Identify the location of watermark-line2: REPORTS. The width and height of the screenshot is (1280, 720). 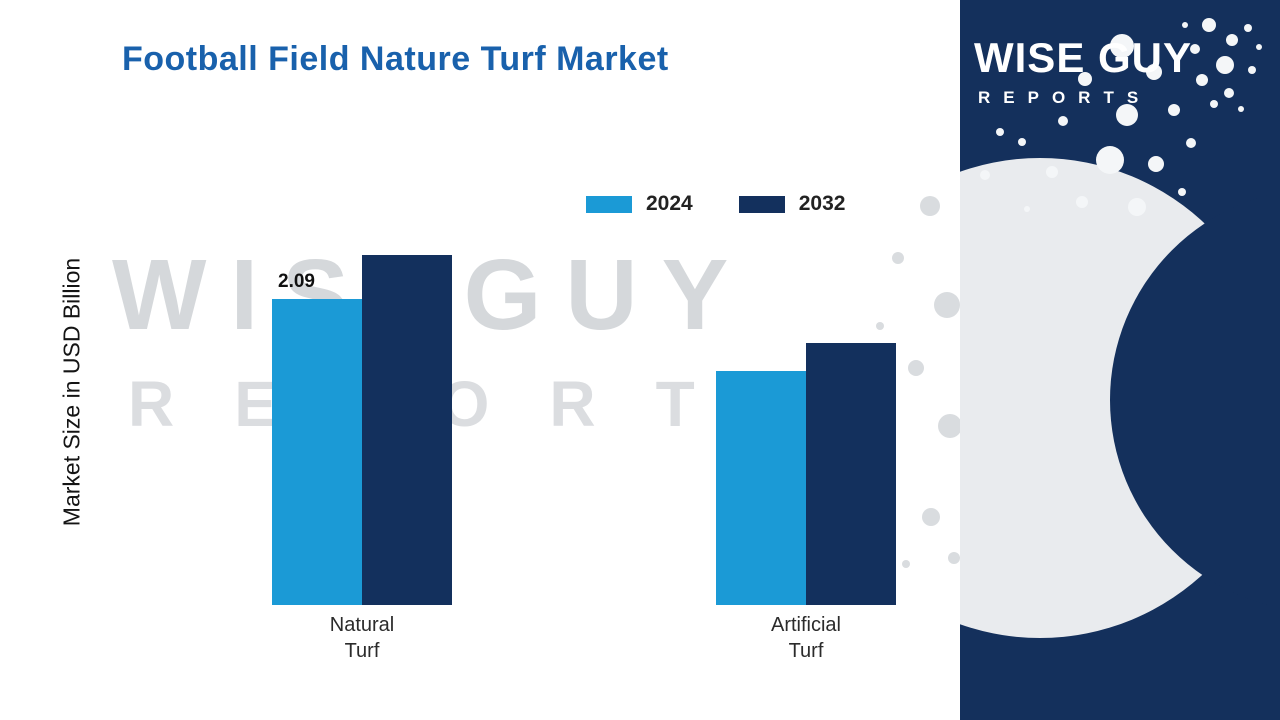
(493, 404).